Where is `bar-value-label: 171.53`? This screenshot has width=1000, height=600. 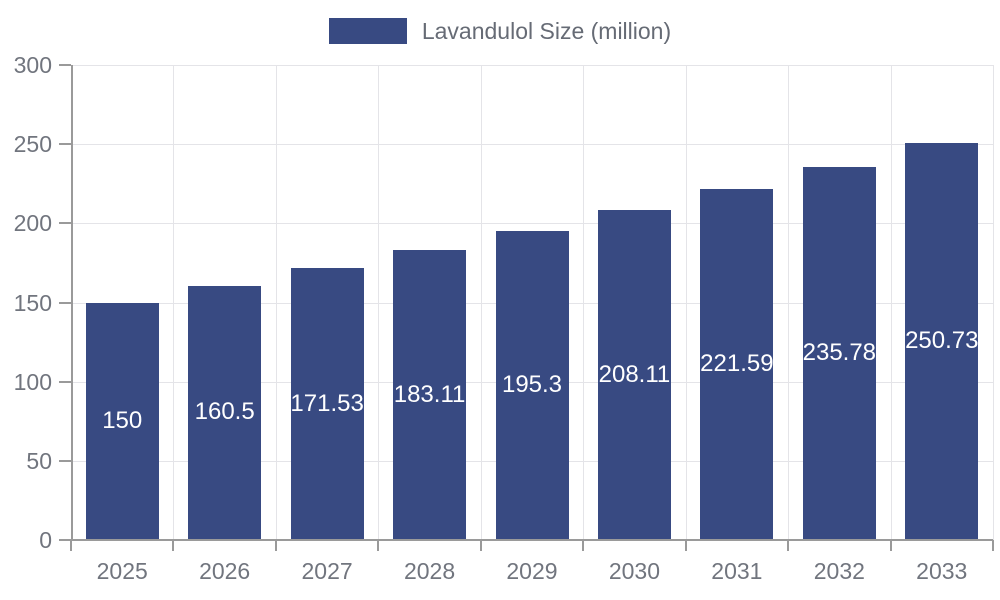
bar-value-label: 171.53 is located at coordinates (327, 403).